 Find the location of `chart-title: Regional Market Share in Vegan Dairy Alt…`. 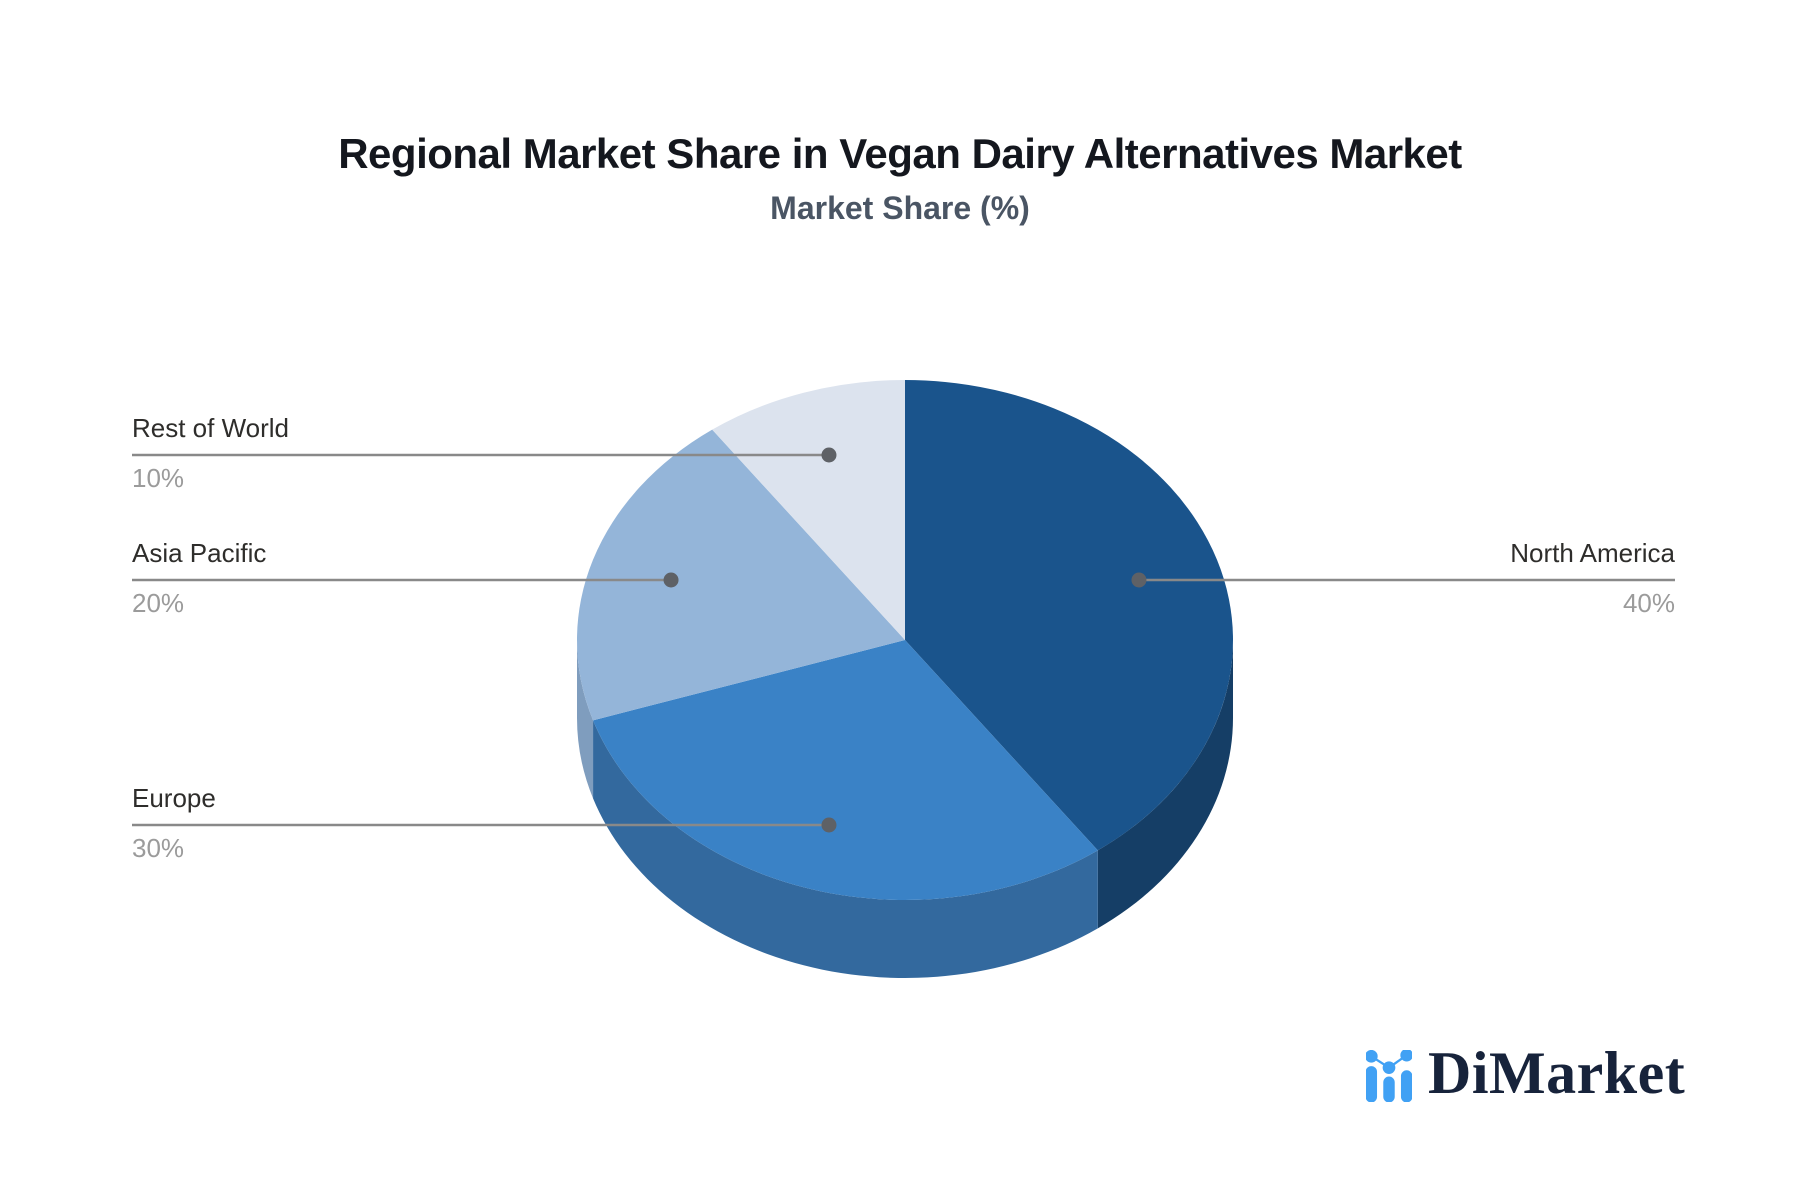

chart-title: Regional Market Share in Vegan Dairy Alt… is located at coordinates (900, 153).